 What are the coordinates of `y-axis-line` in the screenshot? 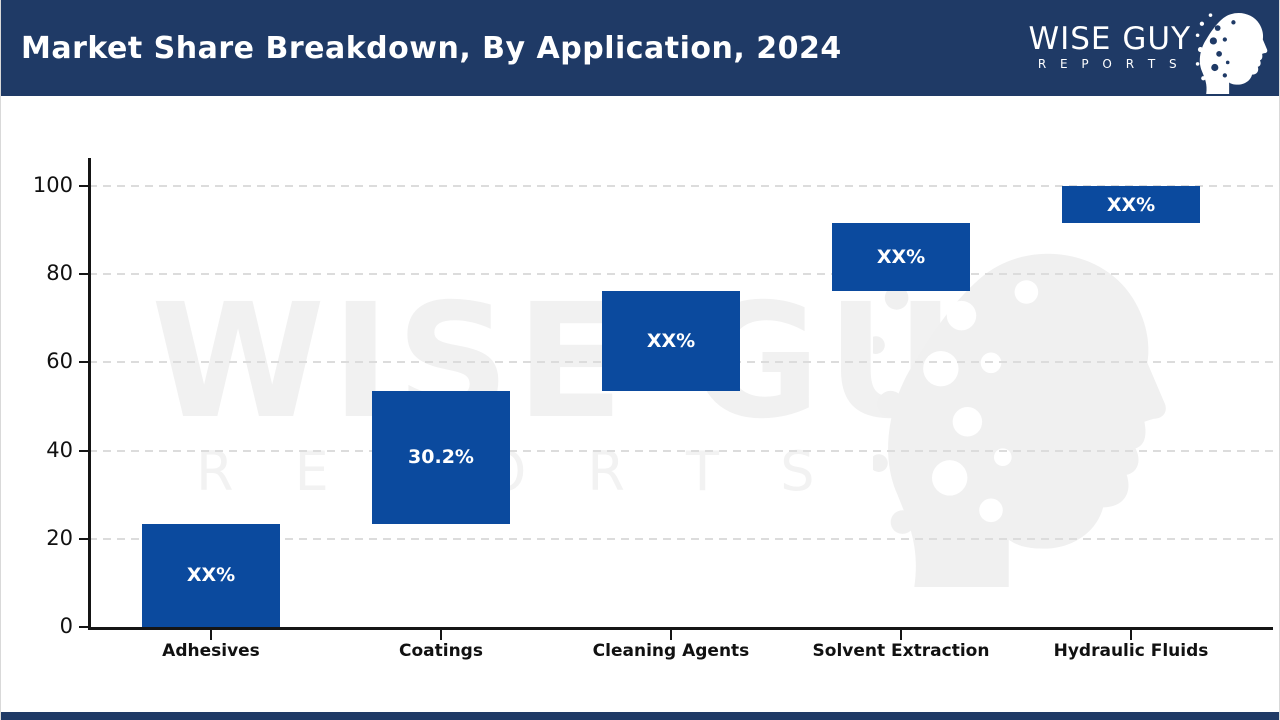 It's located at (89, 394).